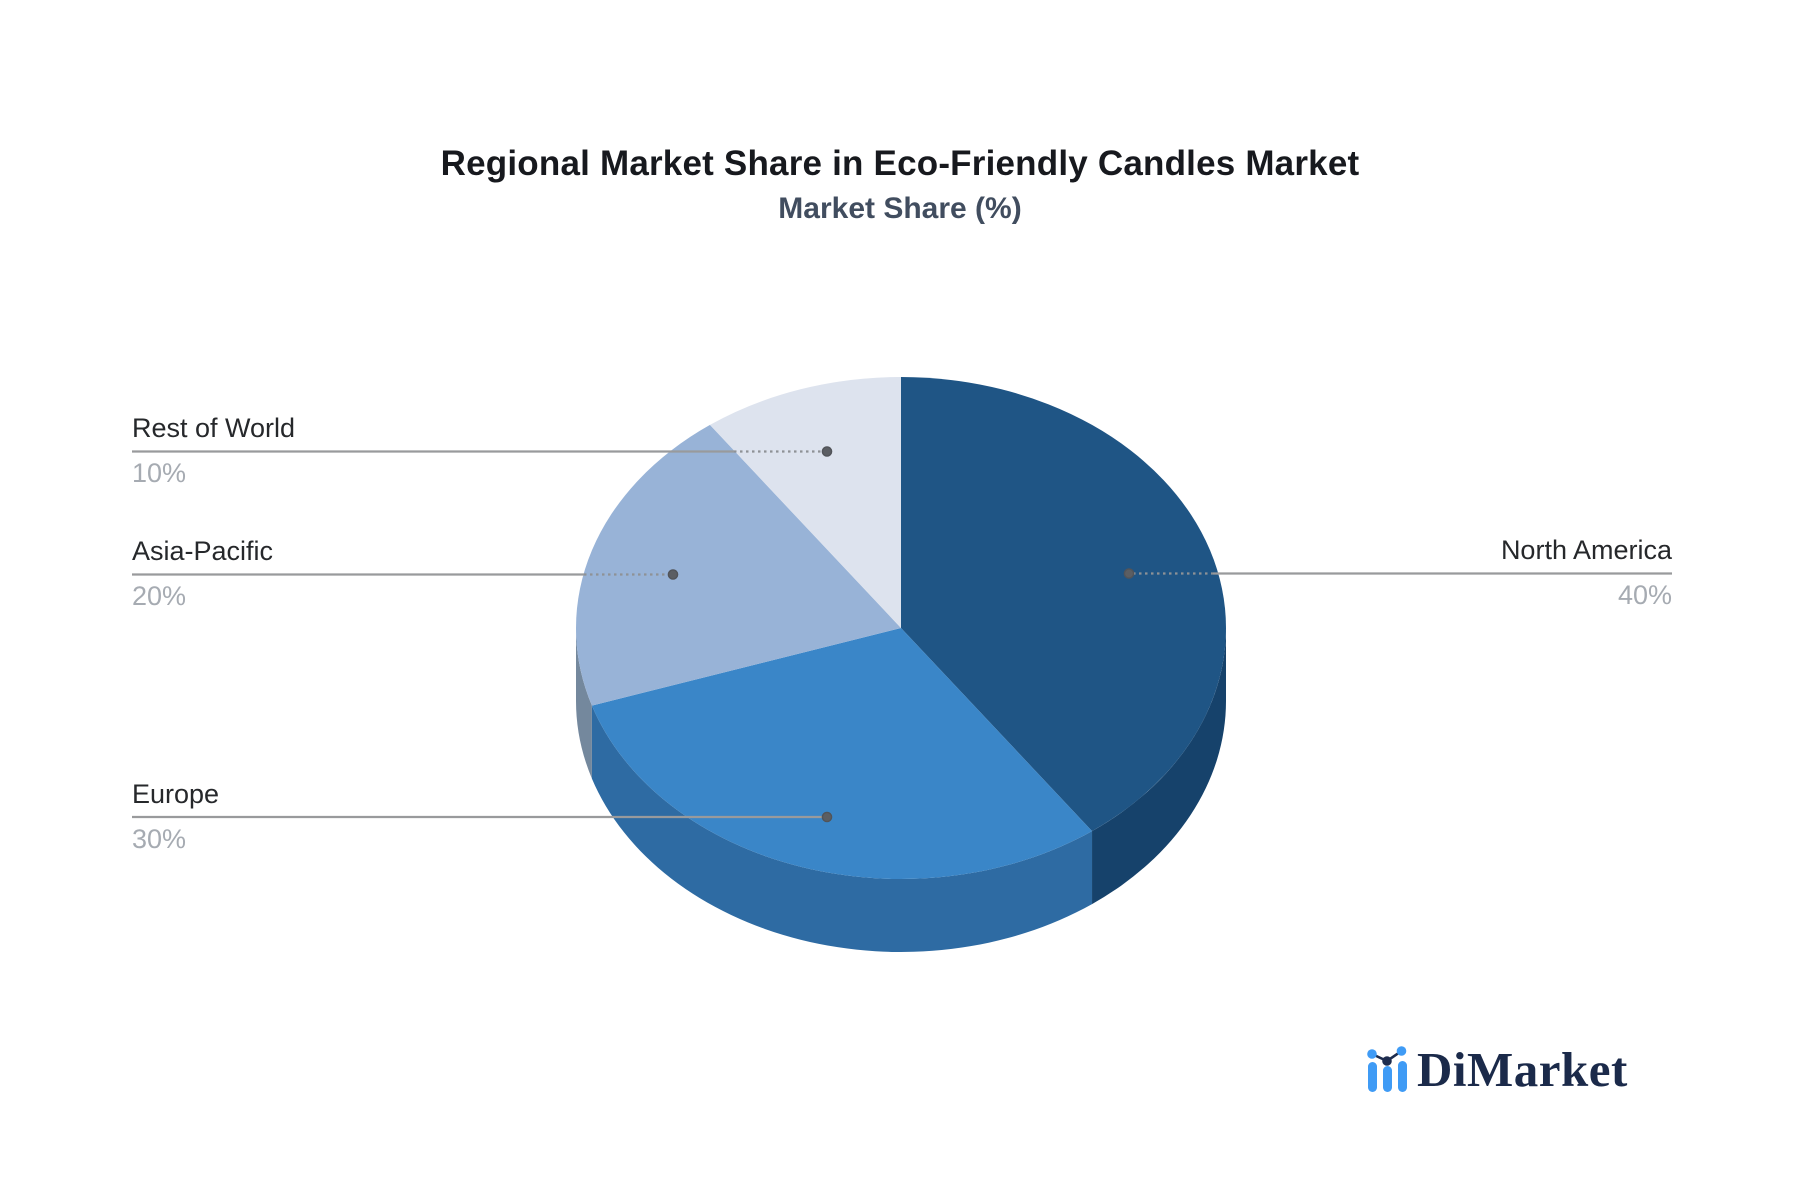 This screenshot has width=1800, height=1196. I want to click on label-rest-of-world: Rest of World, so click(214, 428).